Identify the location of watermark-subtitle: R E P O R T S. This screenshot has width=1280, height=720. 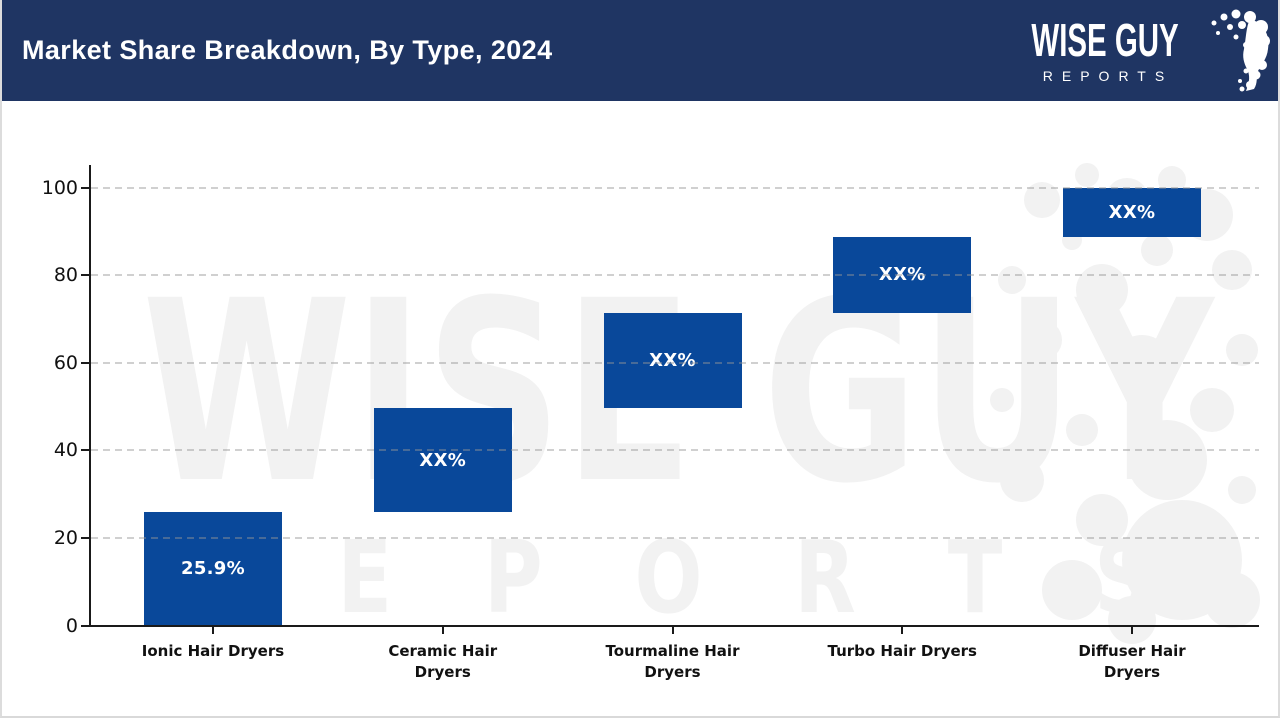
(684, 577).